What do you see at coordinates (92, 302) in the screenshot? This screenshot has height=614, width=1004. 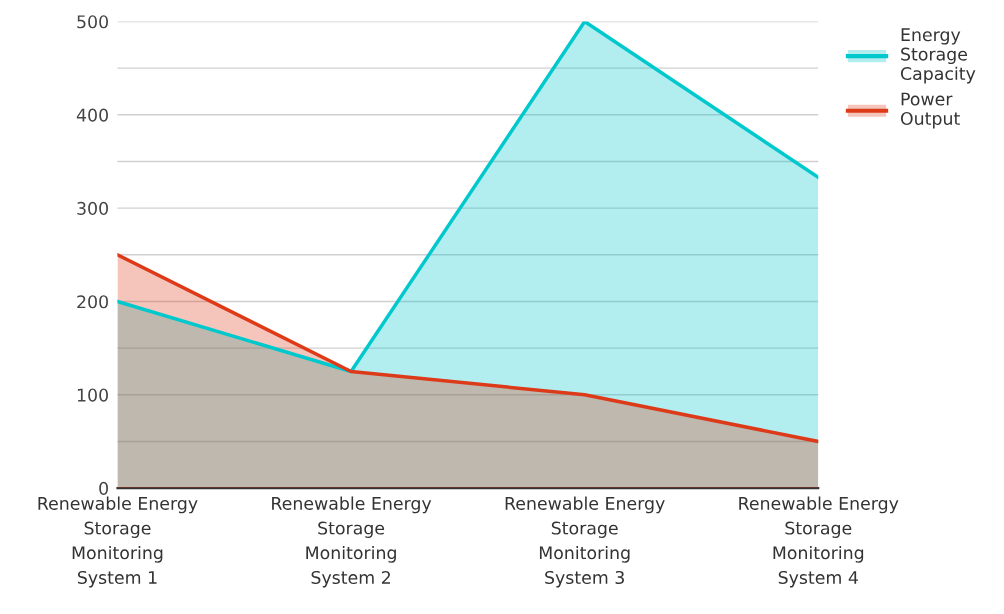 I see `y-tick-label: 200` at bounding box center [92, 302].